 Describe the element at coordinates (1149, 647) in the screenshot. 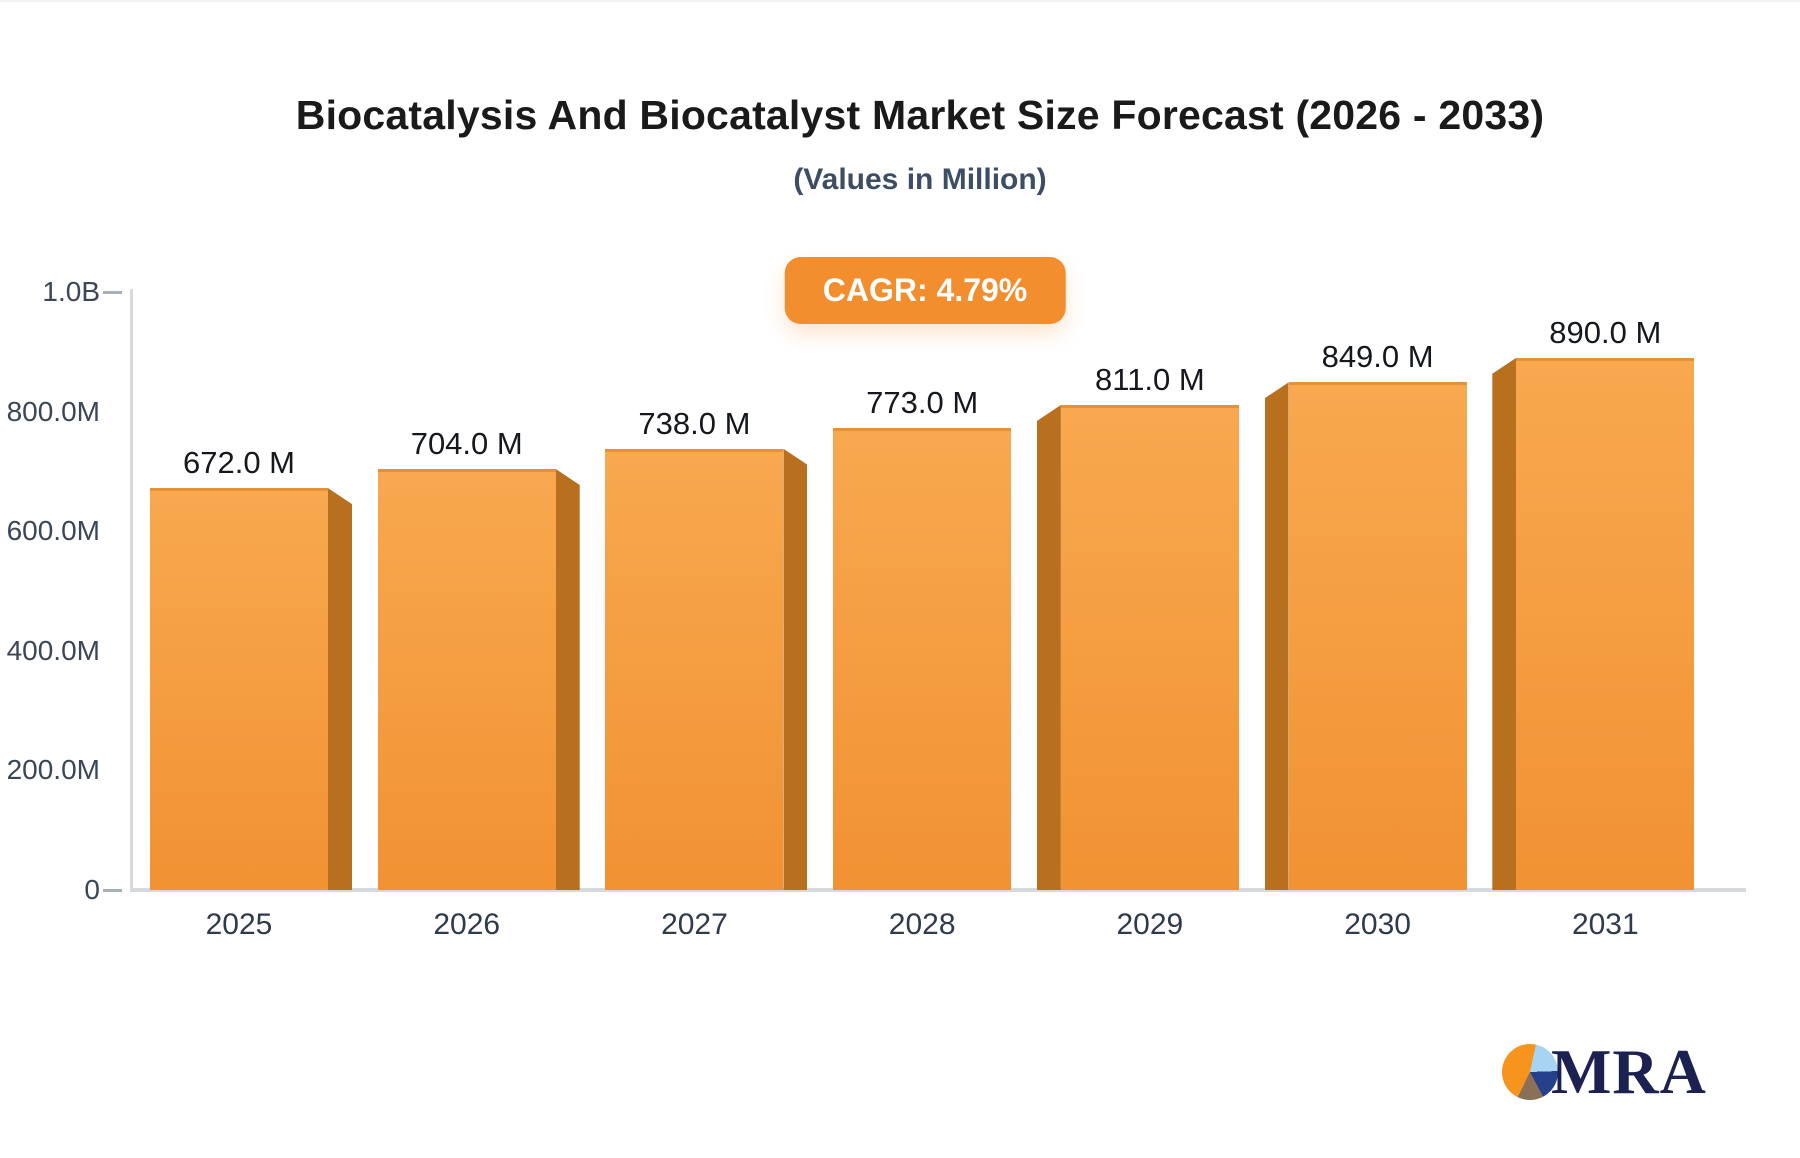

I see `bar-2029` at that location.